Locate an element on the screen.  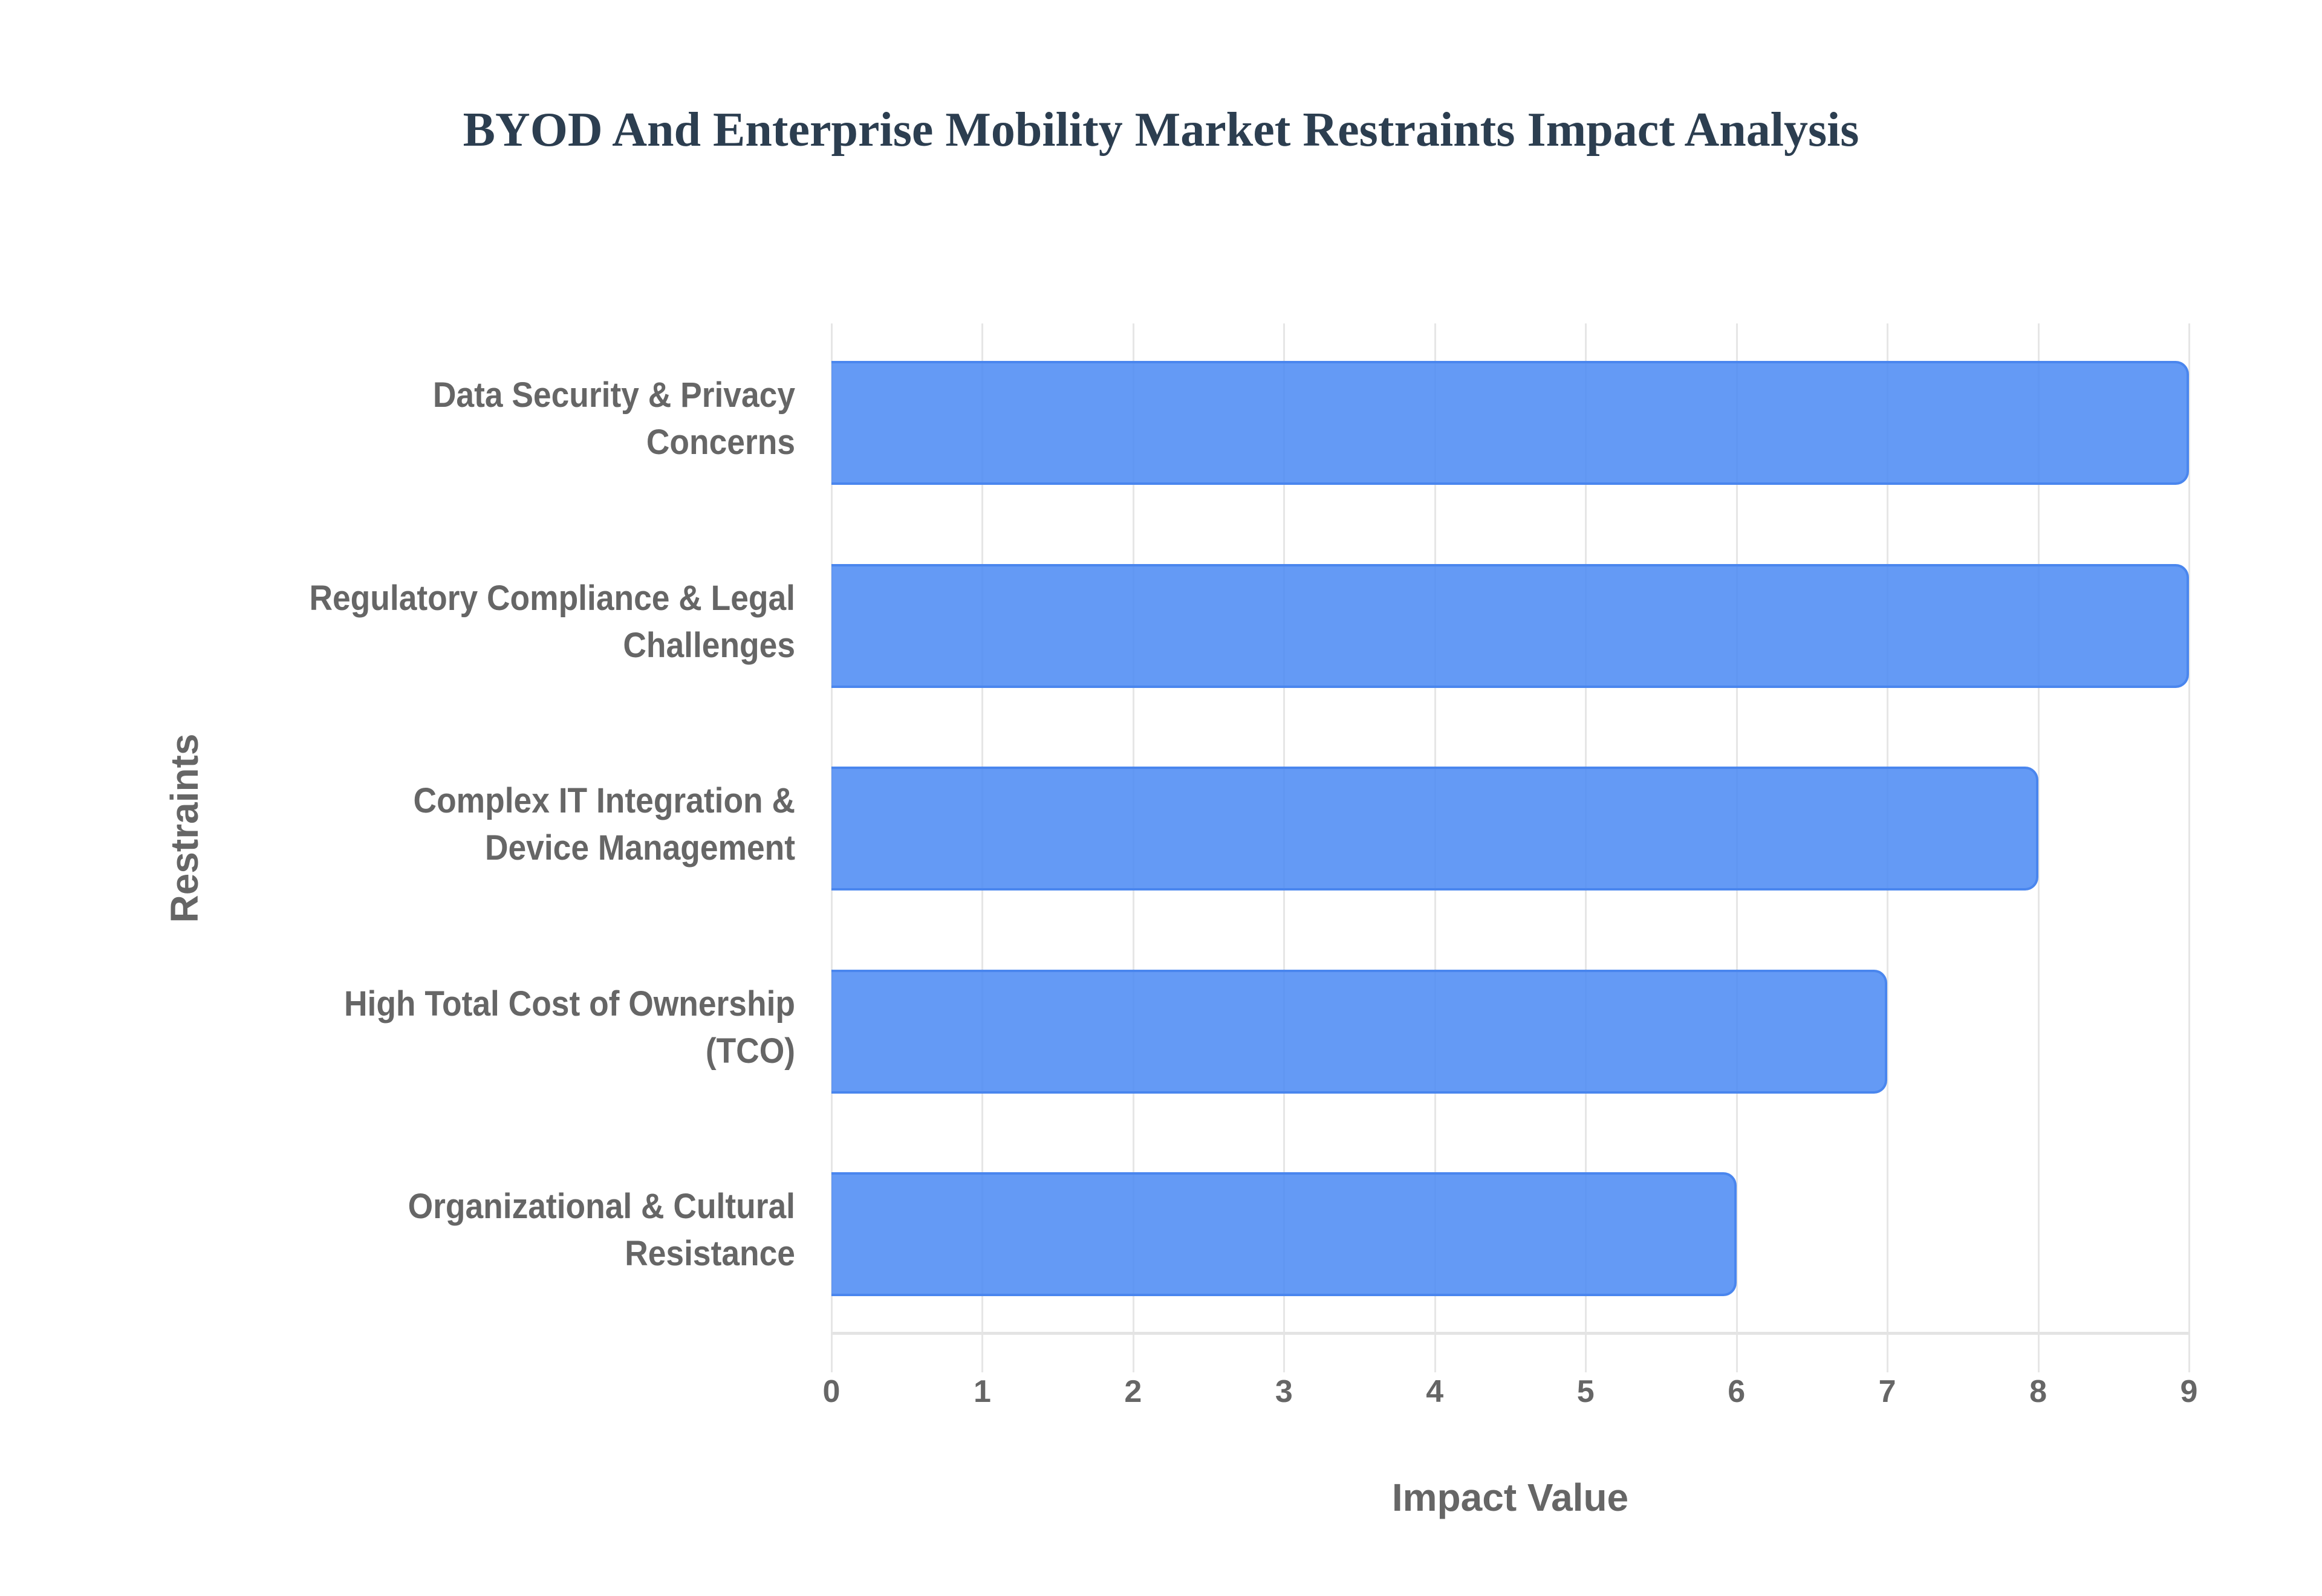
x-tick-label: 6 is located at coordinates (1737, 1391).